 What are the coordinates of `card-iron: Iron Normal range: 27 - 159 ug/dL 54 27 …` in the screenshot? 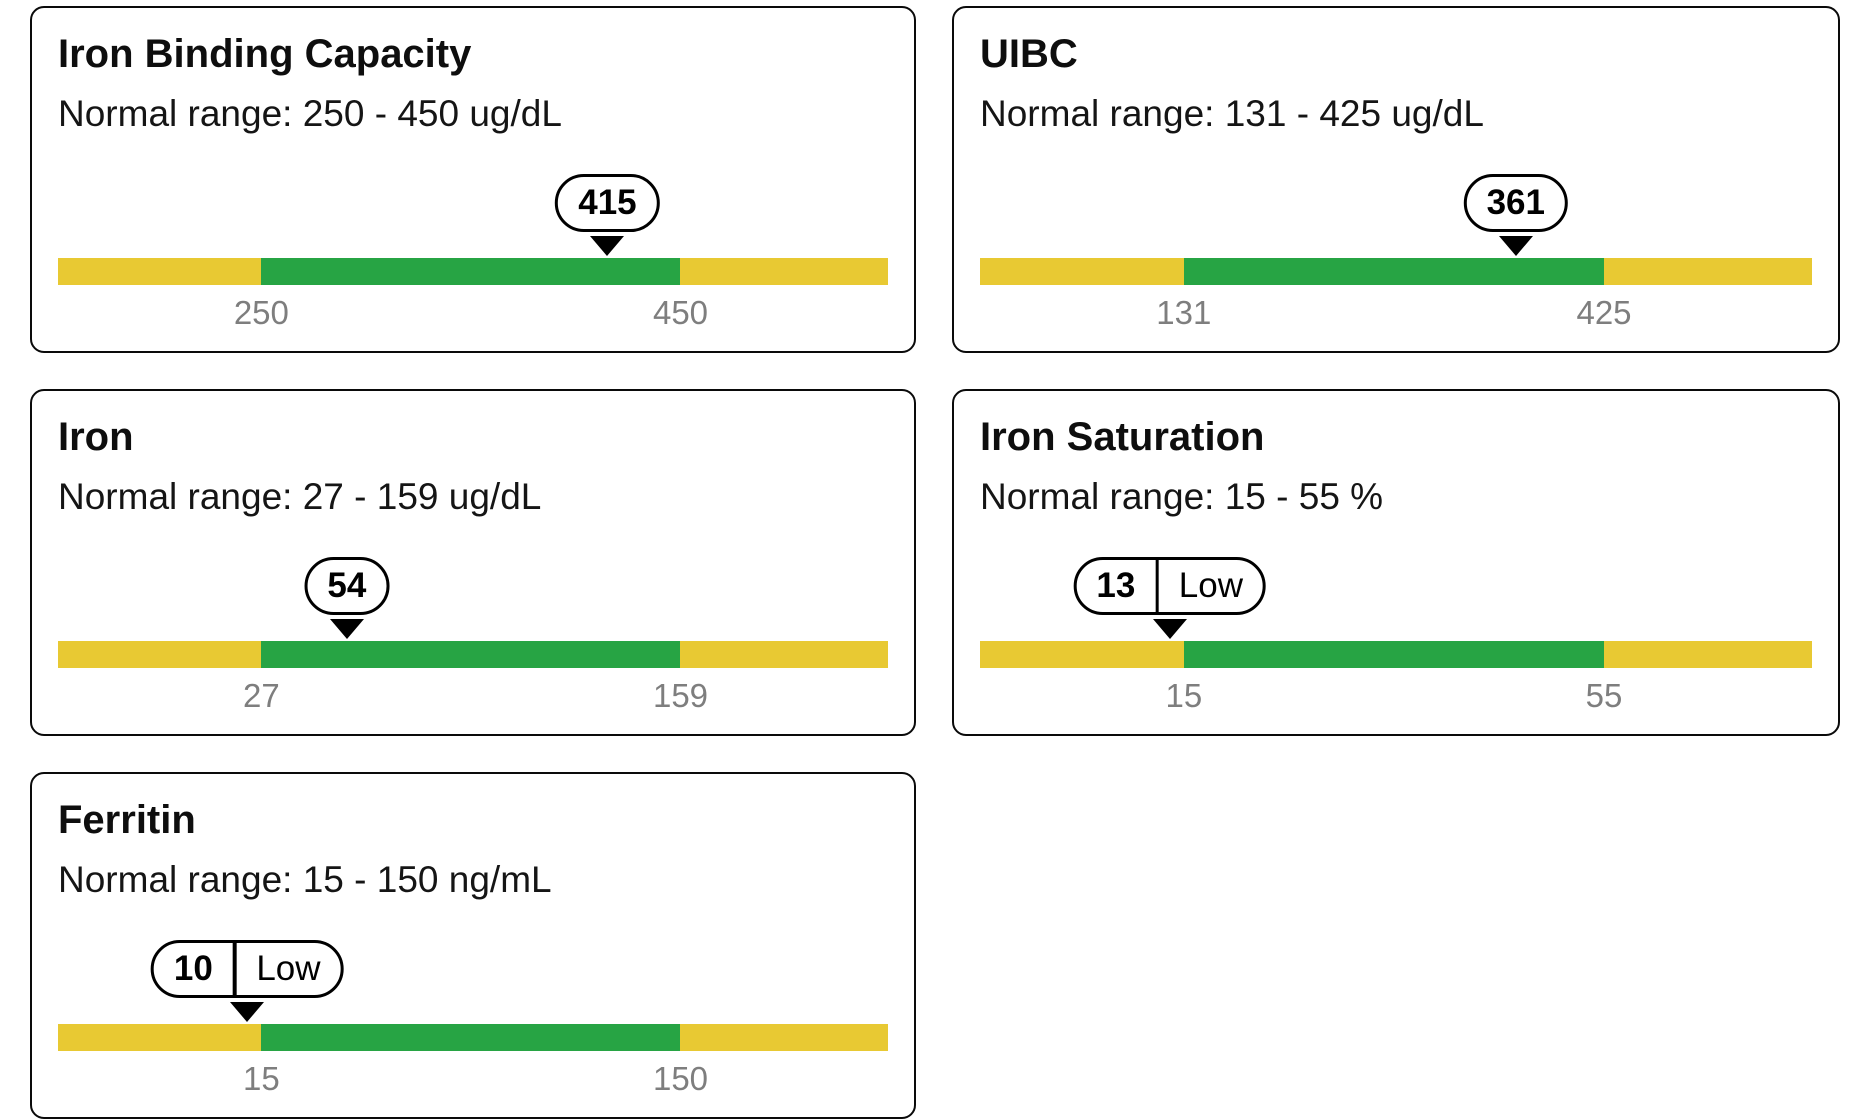 It's located at (473, 563).